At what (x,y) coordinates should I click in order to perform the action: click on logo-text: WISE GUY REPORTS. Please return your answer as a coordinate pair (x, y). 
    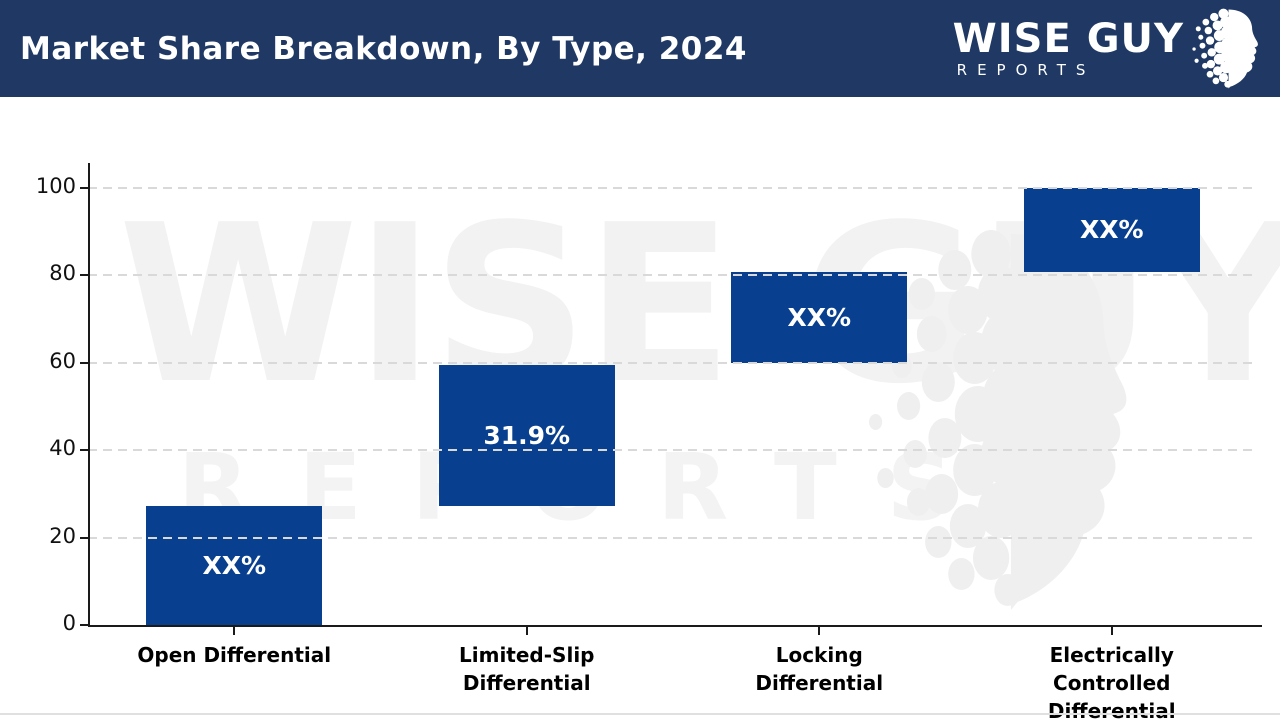
    Looking at the image, I should click on (1068, 49).